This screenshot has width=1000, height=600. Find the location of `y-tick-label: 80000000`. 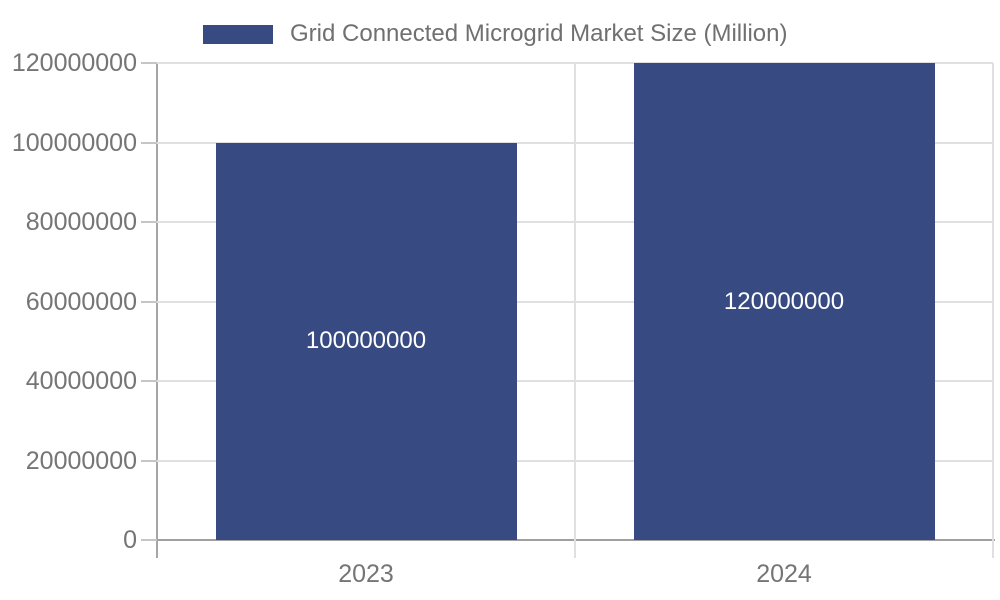

y-tick-label: 80000000 is located at coordinates (81, 222).